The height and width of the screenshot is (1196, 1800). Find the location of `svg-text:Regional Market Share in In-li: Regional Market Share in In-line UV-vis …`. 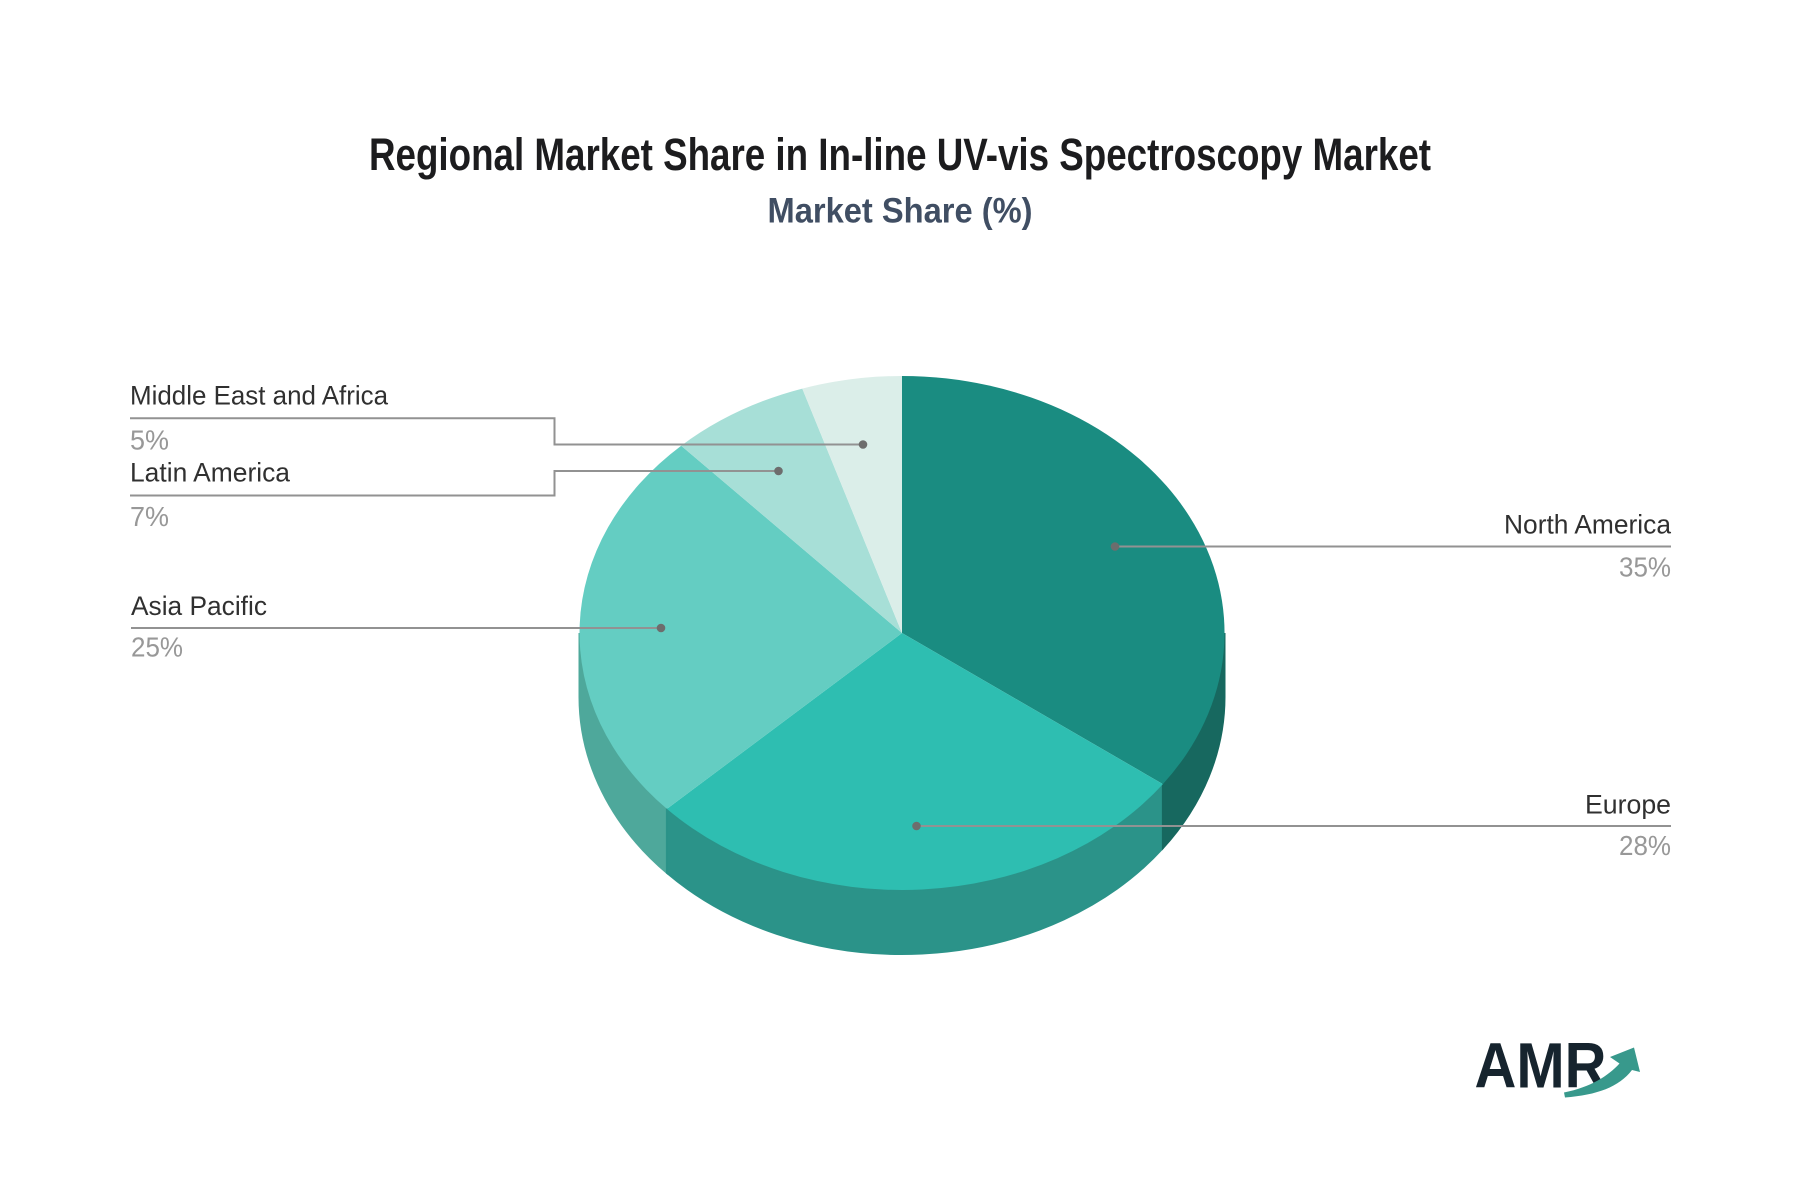

svg-text:Regional Market Share in In-li: Regional Market Share in In-line UV-vis … is located at coordinates (900, 154).